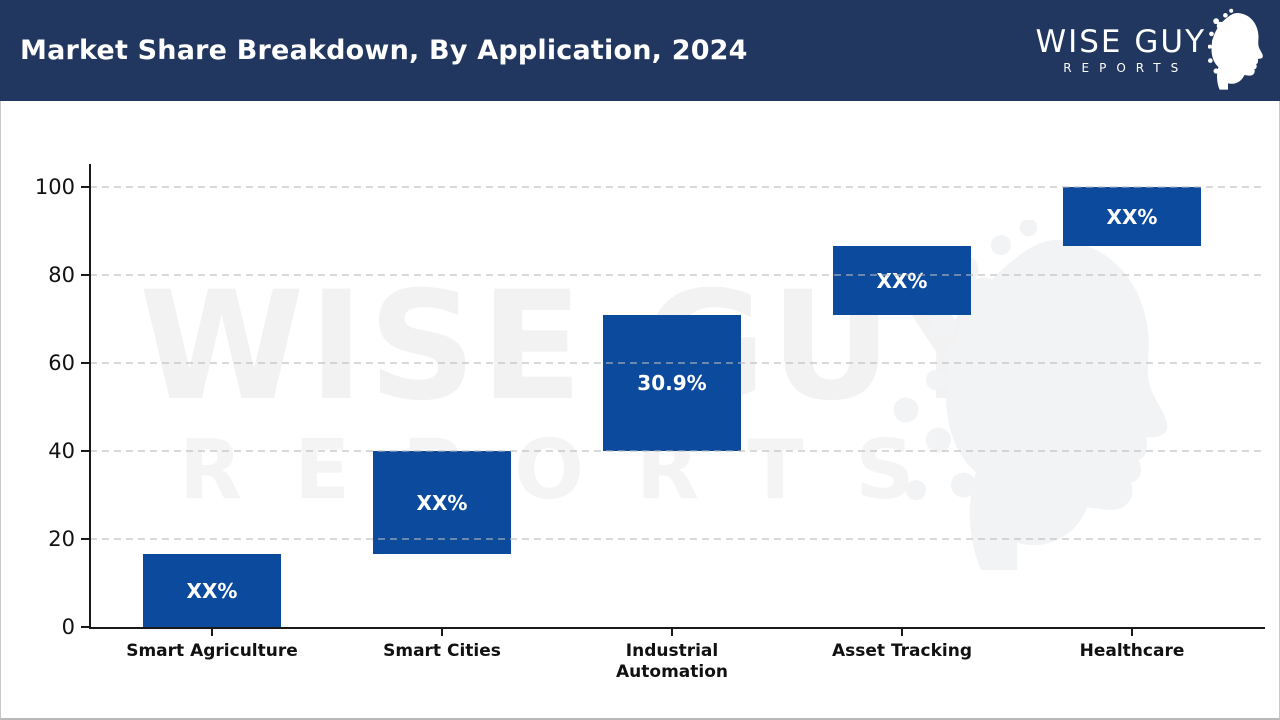 This screenshot has height=720, width=1280. I want to click on y-axis-tick-label: 20, so click(61, 539).